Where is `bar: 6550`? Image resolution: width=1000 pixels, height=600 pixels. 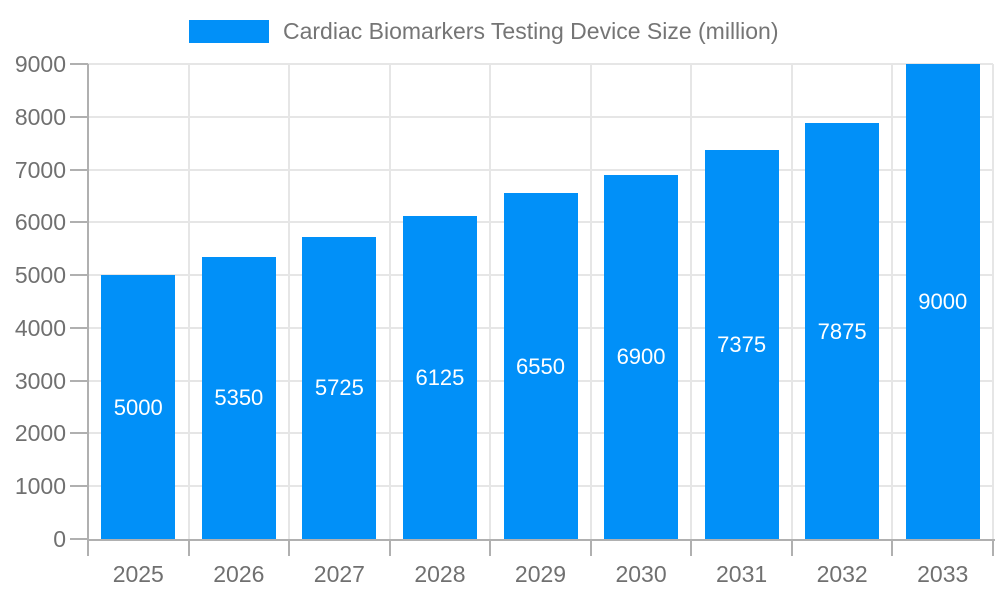
bar: 6550 is located at coordinates (540, 366).